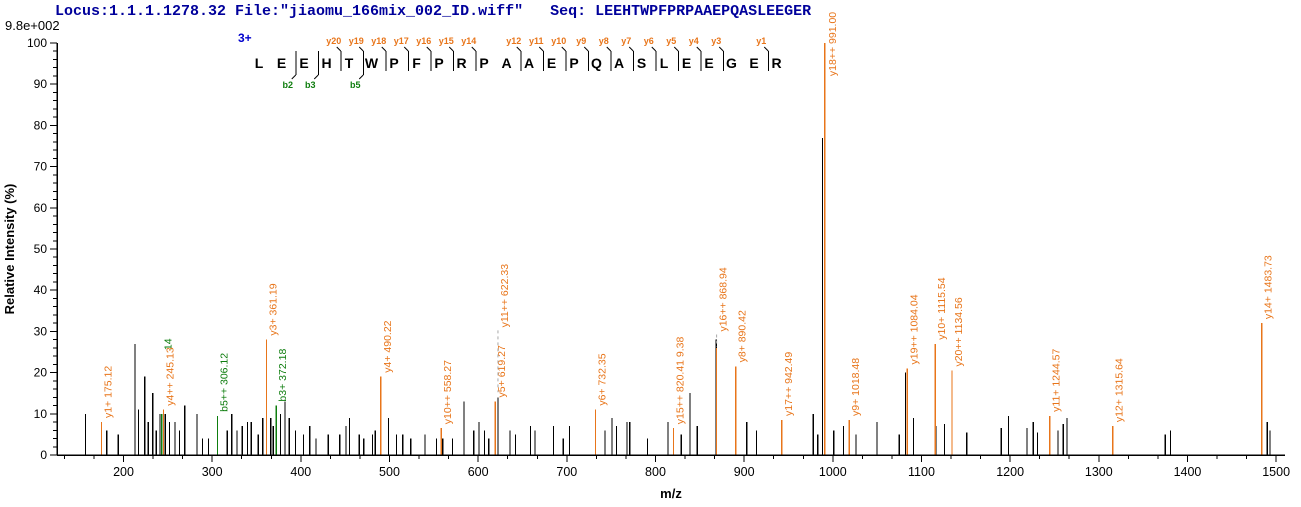 The image size is (1301, 507). I want to click on y-ion-label: y11, so click(536, 41).